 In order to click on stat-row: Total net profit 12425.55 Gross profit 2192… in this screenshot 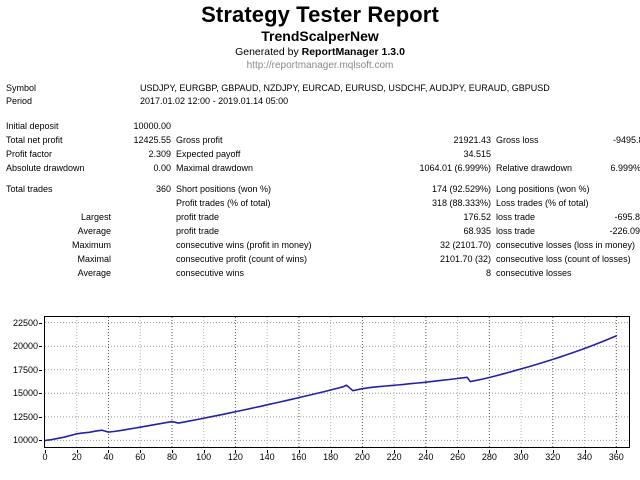, I will do `click(323, 140)`.